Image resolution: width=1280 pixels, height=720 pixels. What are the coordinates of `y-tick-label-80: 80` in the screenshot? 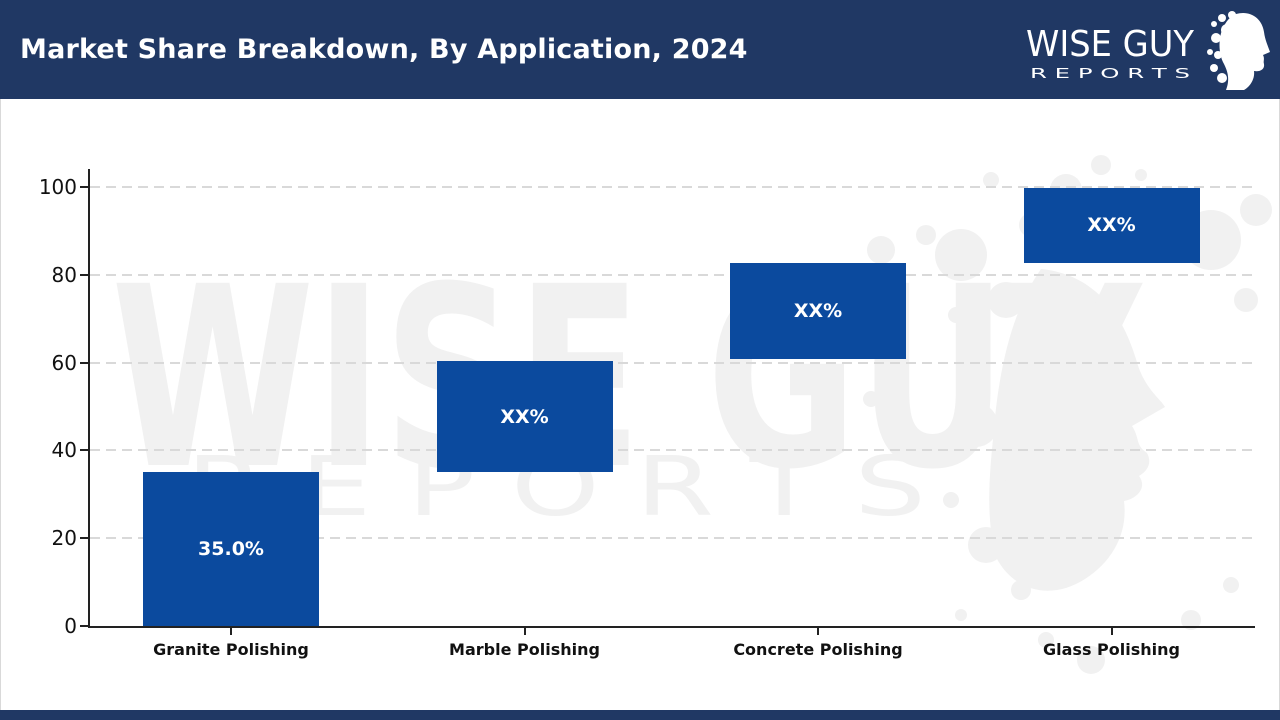 It's located at (64, 274).